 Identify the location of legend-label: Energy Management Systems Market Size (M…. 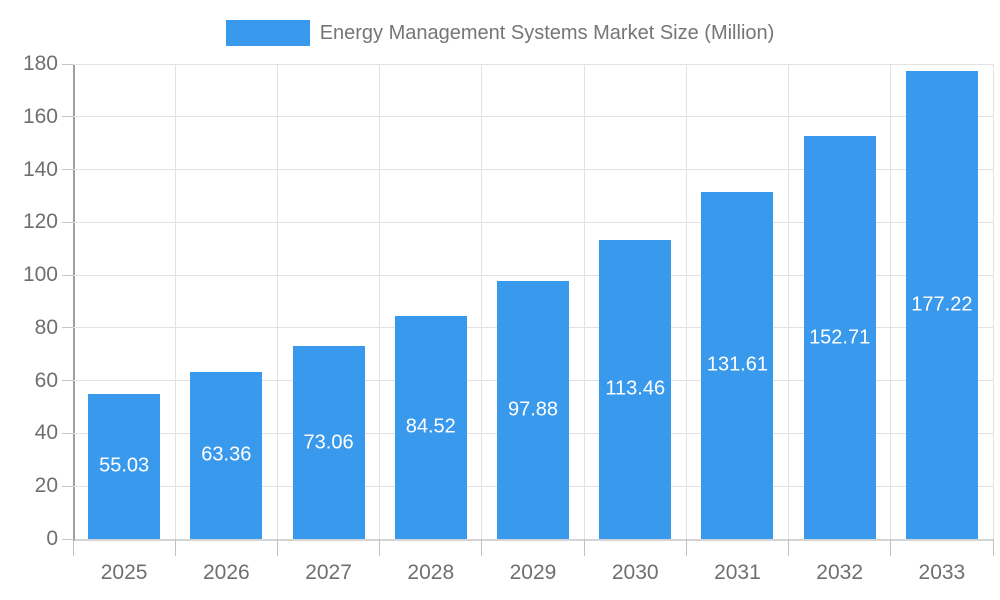
(547, 32).